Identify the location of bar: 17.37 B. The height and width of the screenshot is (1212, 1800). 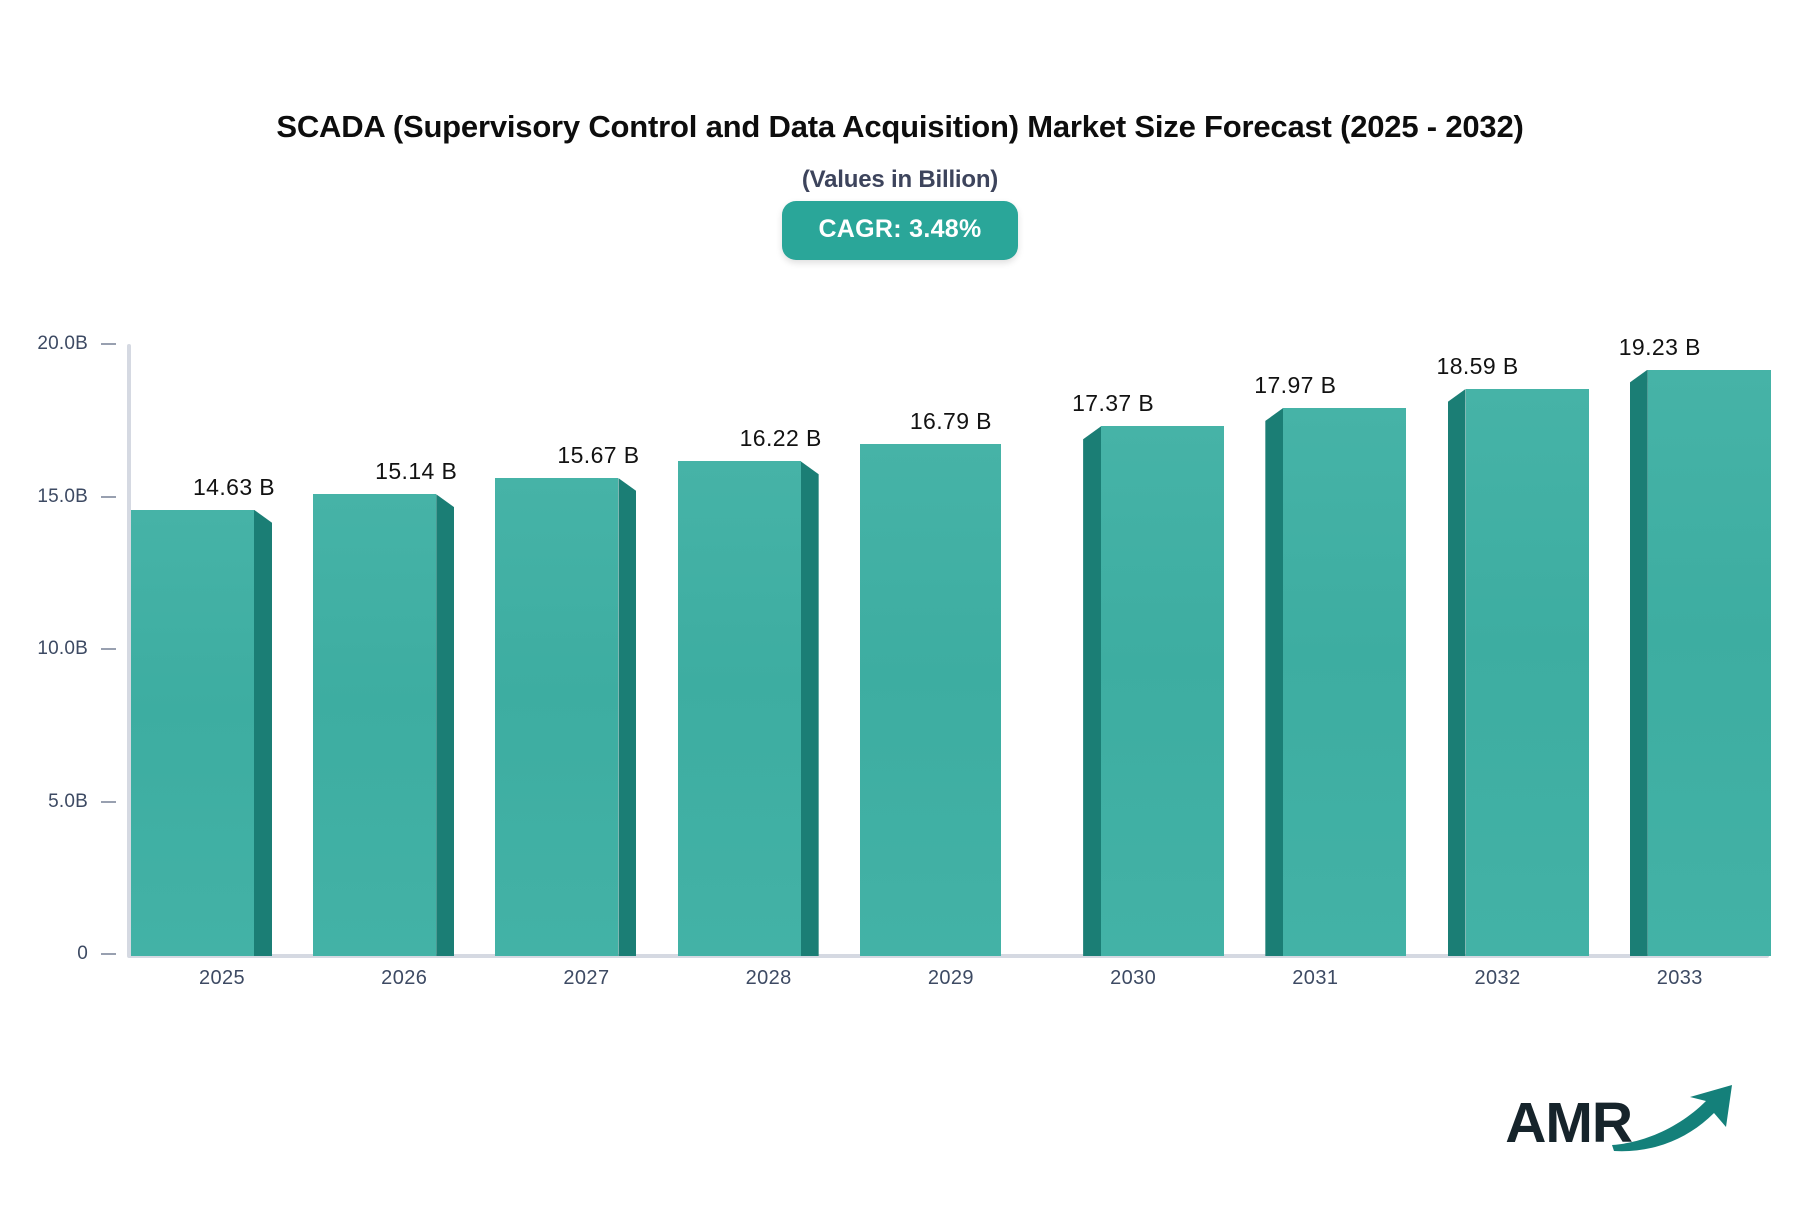
(1133, 673).